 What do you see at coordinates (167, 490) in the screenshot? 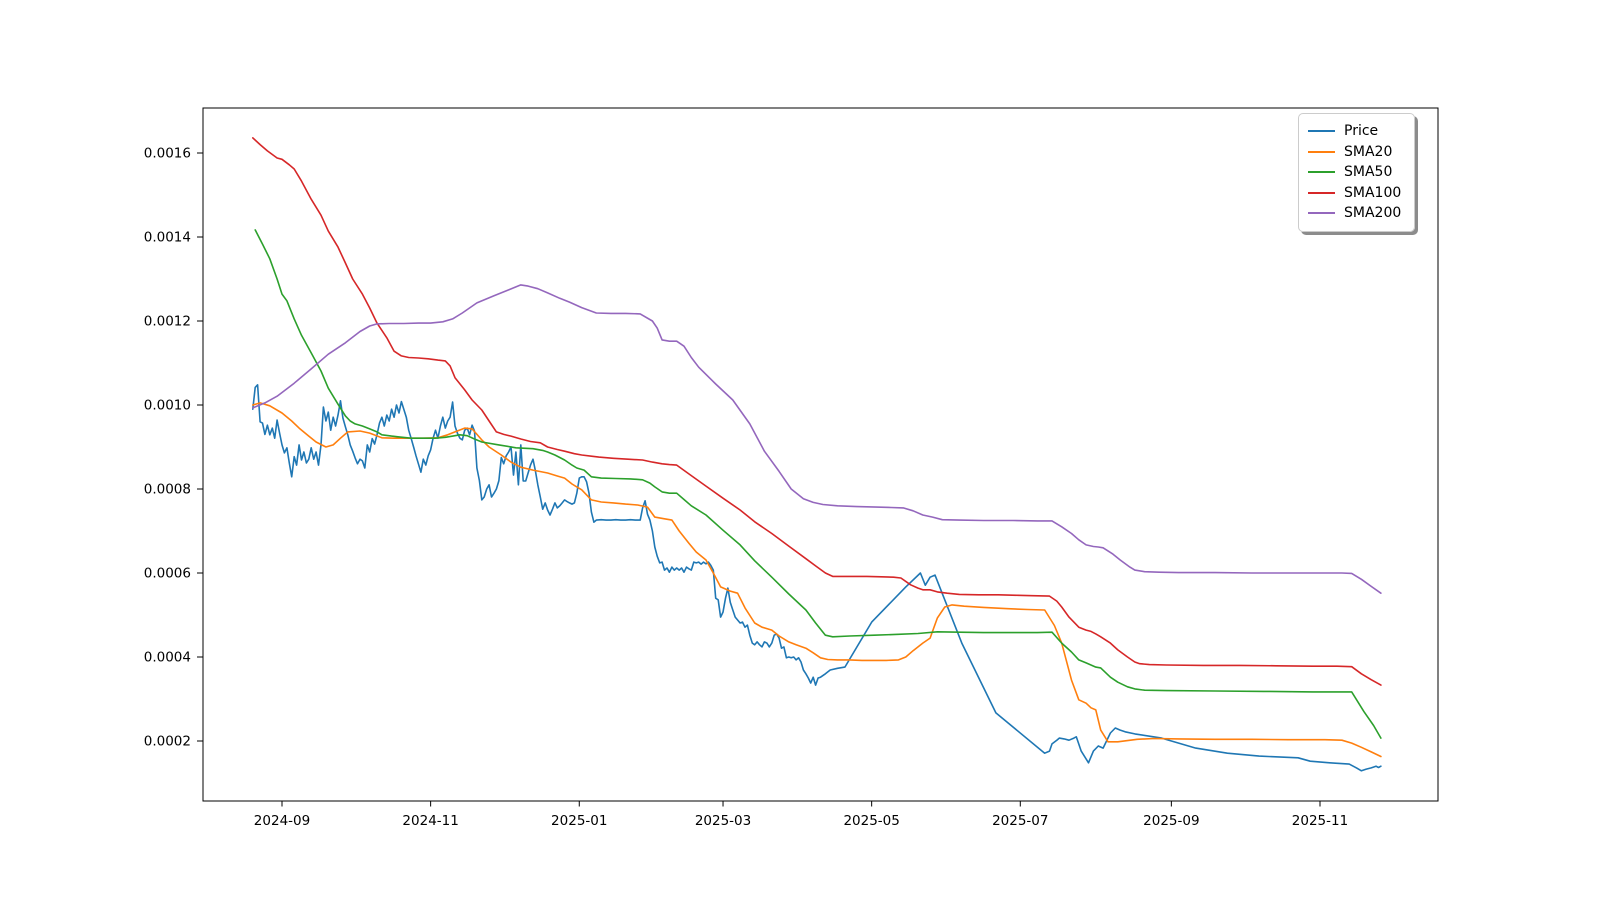
I see `y-tick-label: 0.0008` at bounding box center [167, 490].